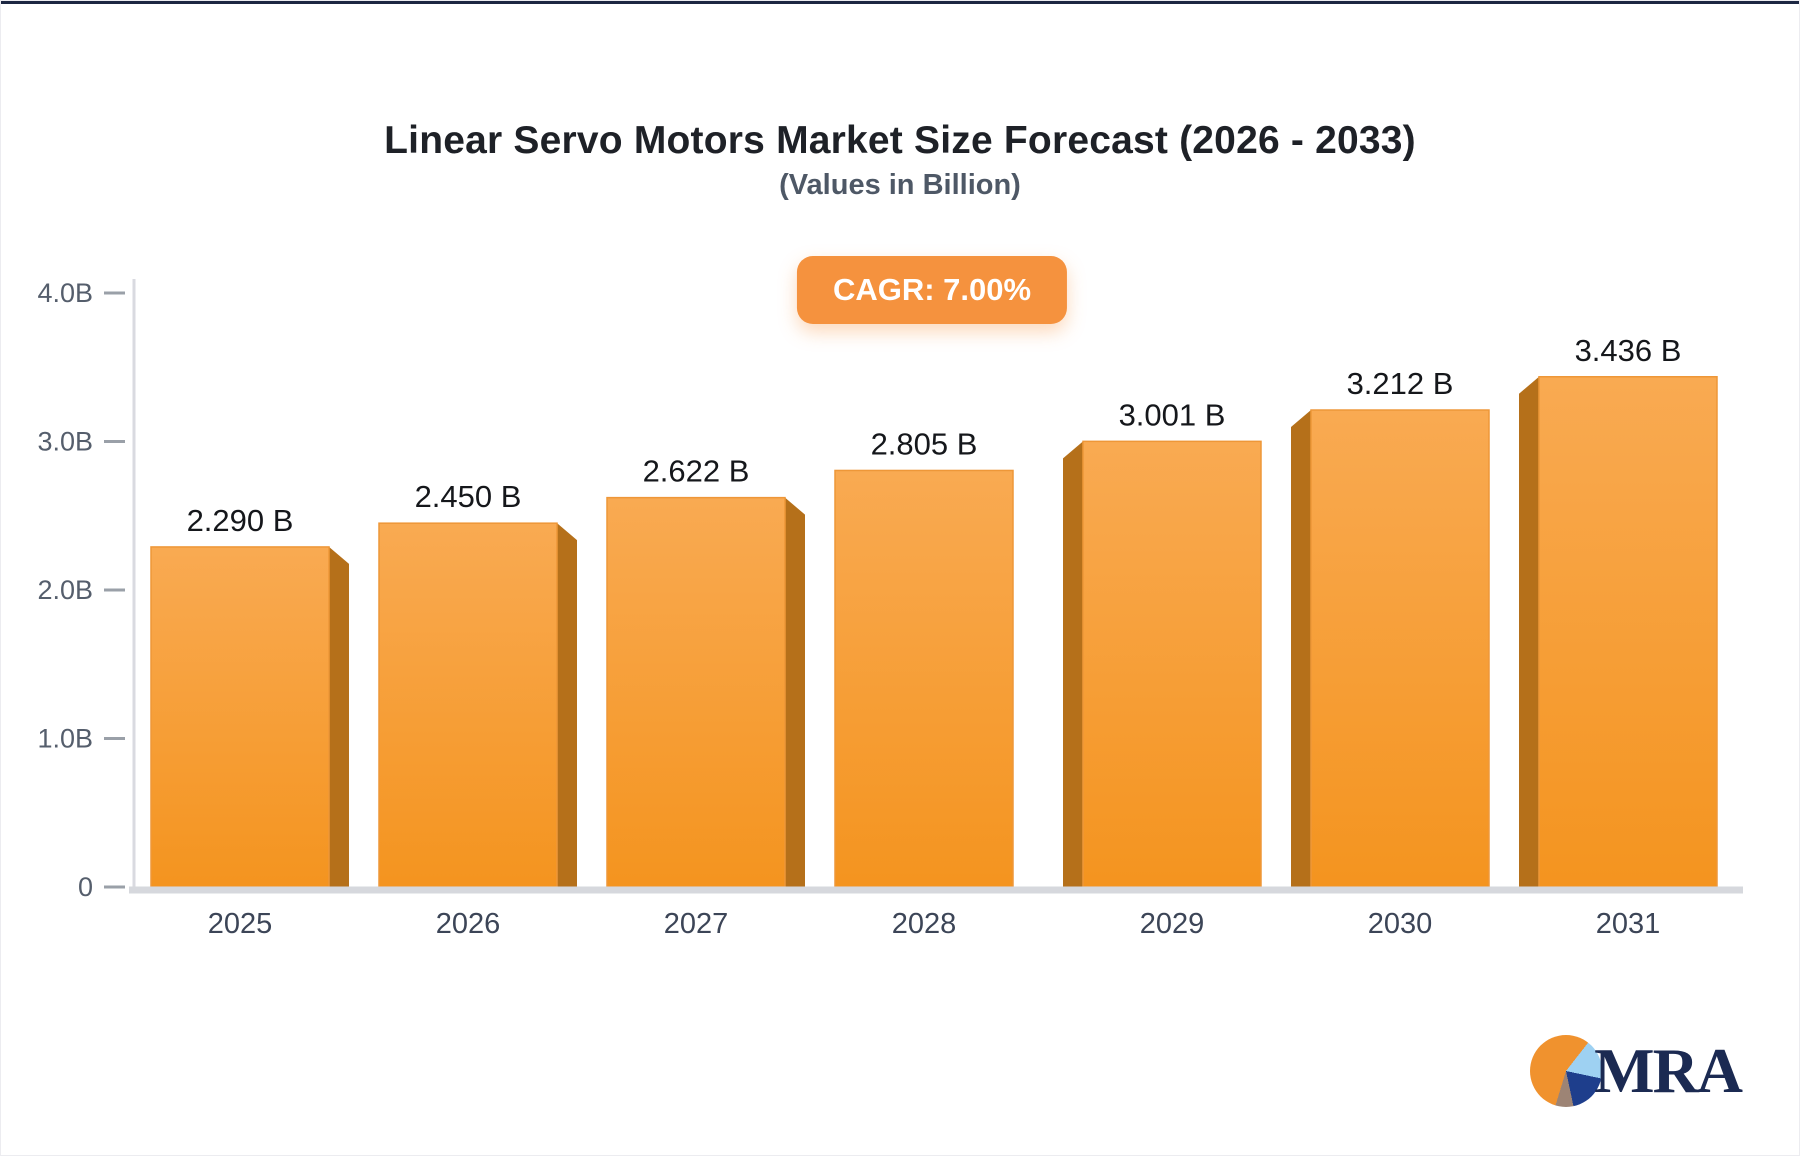 This screenshot has width=1800, height=1157. Describe the element at coordinates (1172, 924) in the screenshot. I see `x-axis-label-2029: 2029` at that location.